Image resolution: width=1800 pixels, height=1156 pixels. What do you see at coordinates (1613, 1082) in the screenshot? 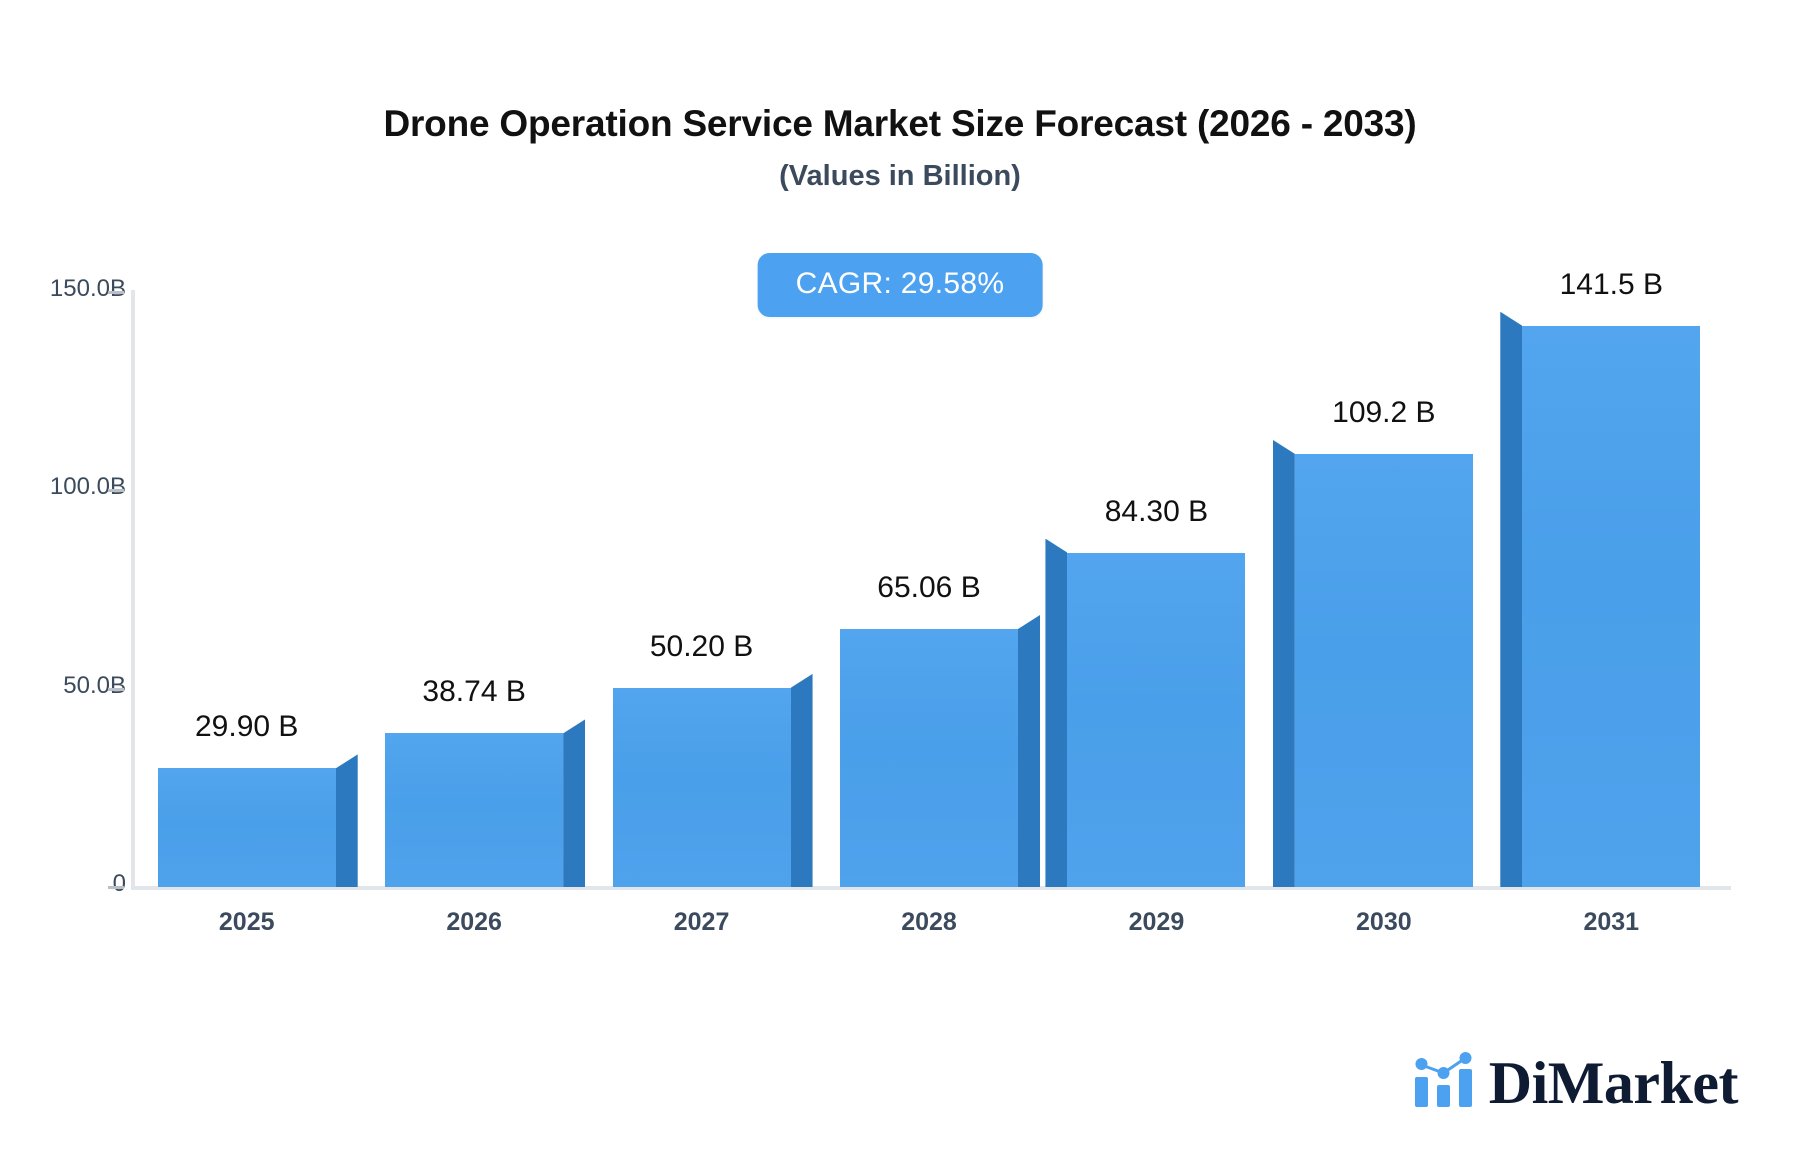
I see `logo-text: DiMarket` at bounding box center [1613, 1082].